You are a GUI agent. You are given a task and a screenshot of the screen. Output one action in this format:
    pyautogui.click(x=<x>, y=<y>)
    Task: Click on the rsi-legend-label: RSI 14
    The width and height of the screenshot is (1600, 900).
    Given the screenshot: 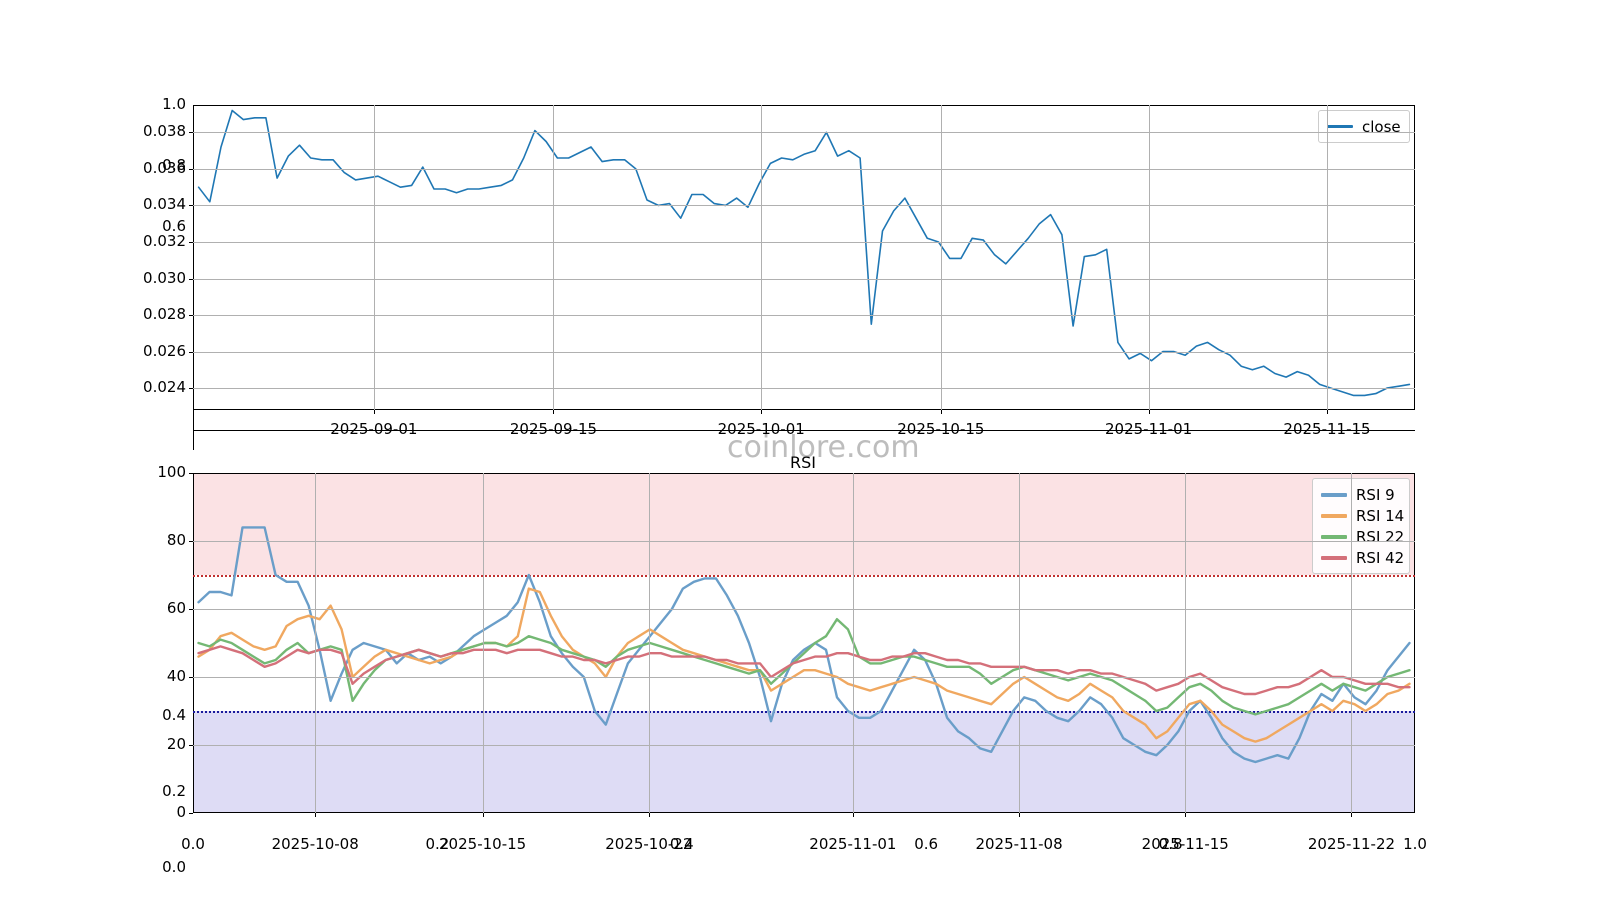 What is the action you would take?
    pyautogui.click(x=1380, y=515)
    